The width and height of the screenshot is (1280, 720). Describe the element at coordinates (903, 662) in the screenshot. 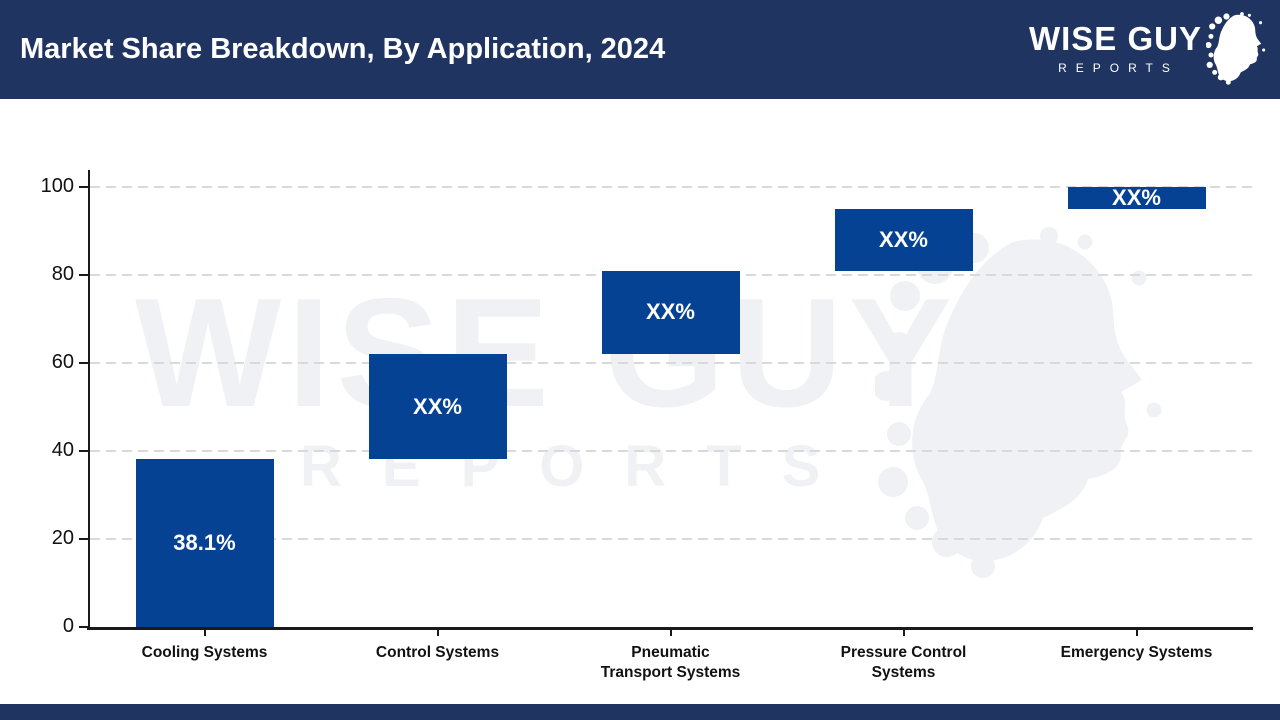

I see `x-tick-label: Pressure Control Systems` at that location.